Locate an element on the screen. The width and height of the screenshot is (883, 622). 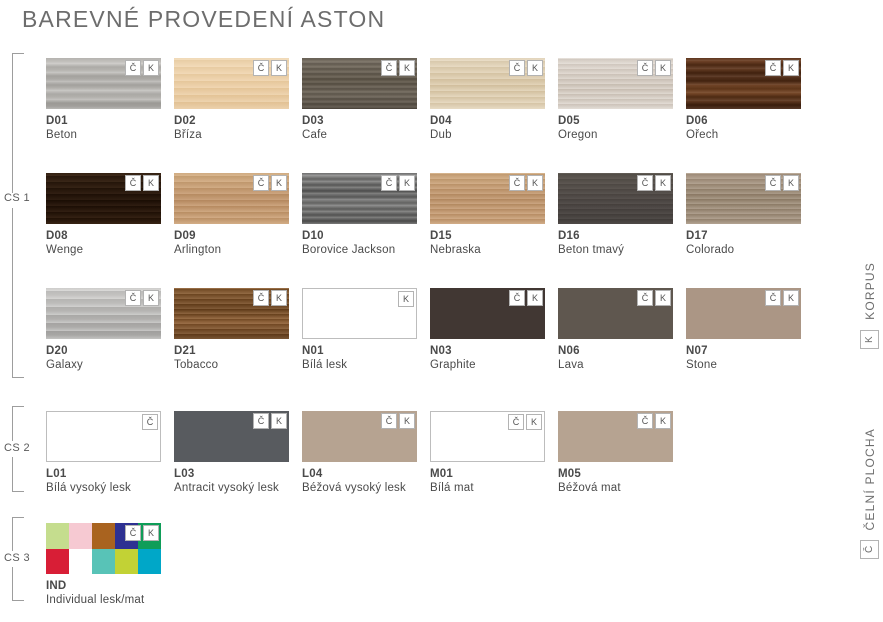
swatch-code: L01 is located at coordinates (56, 474).